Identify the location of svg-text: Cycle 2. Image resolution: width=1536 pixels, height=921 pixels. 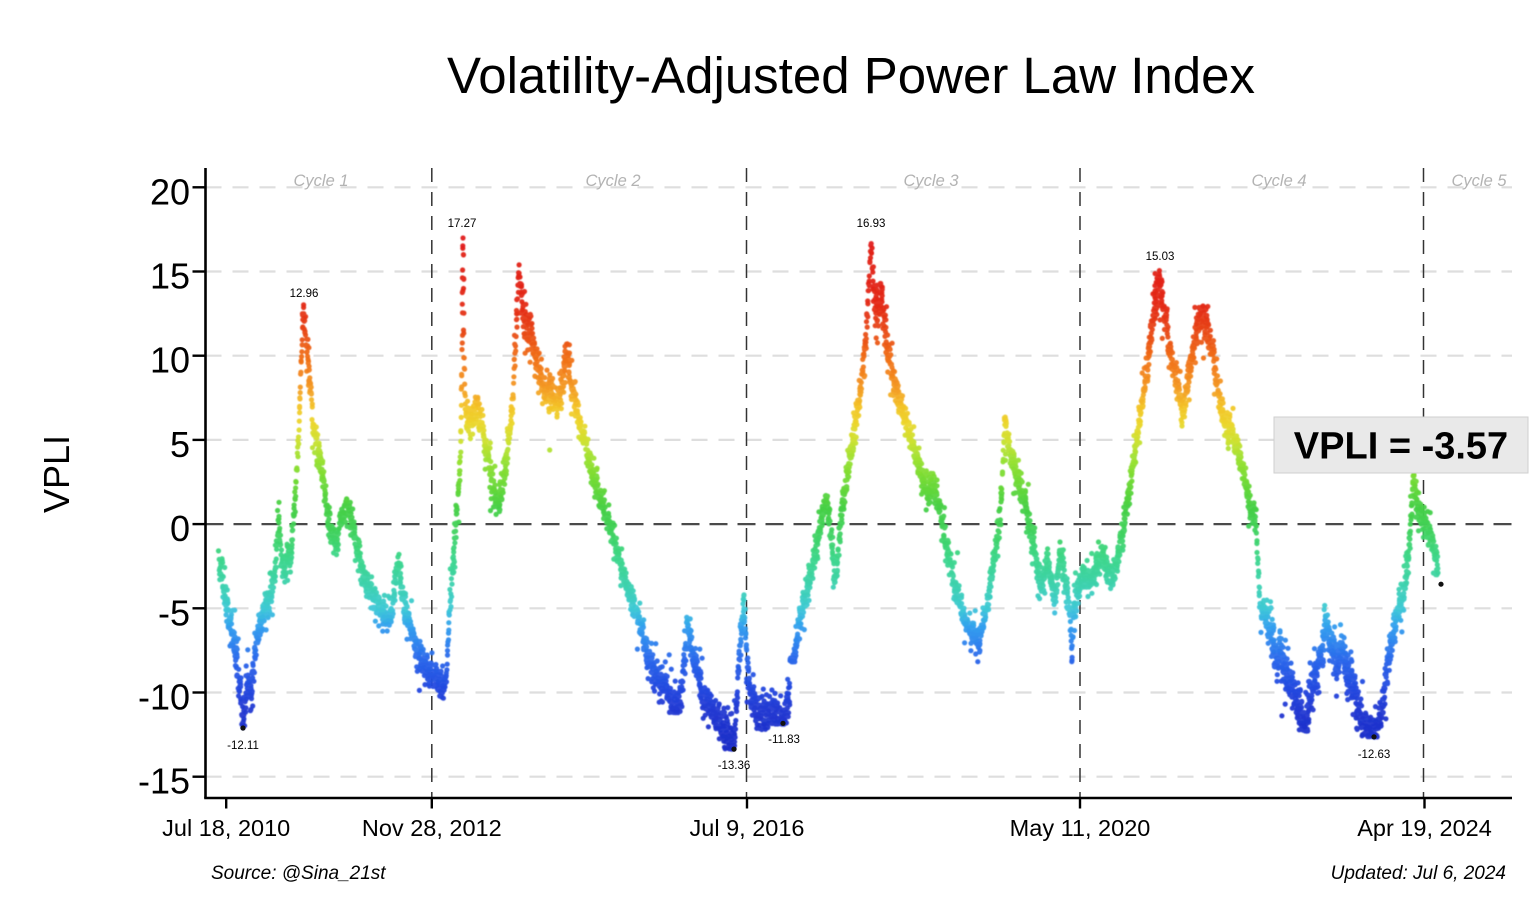
(612, 181).